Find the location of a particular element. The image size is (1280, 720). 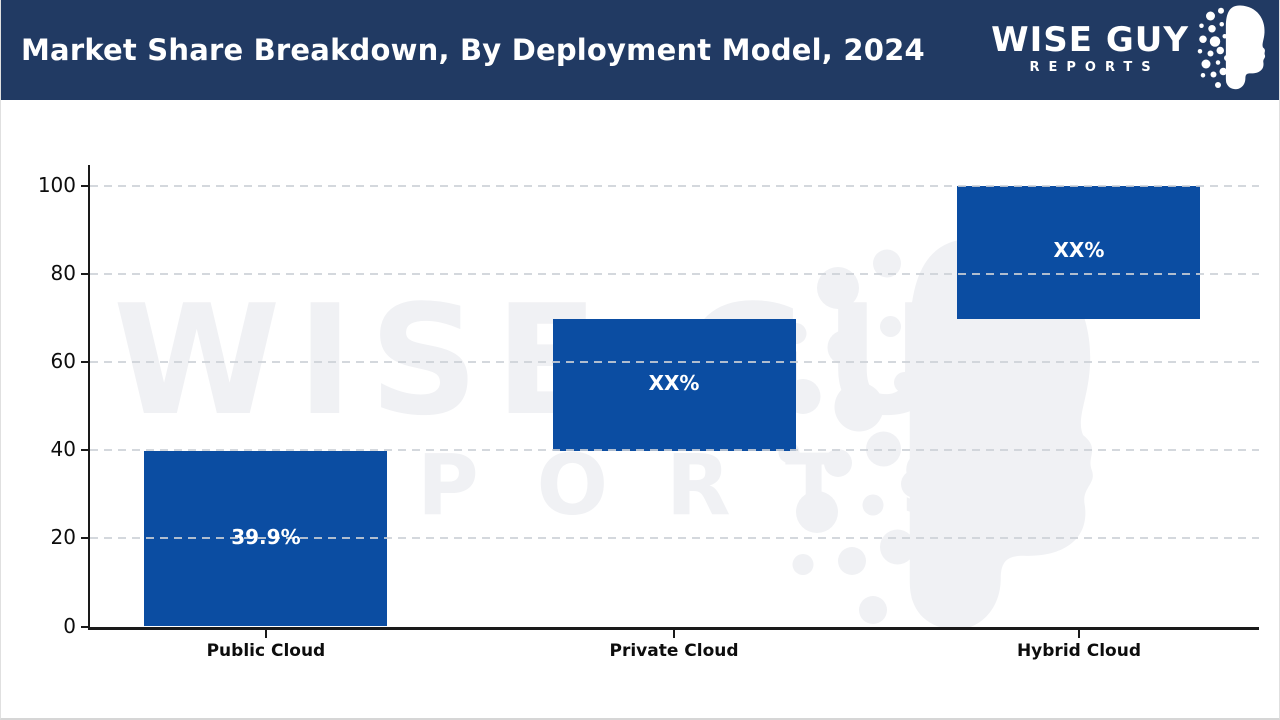

y-tick-label-100: 100 is located at coordinates (56, 184).